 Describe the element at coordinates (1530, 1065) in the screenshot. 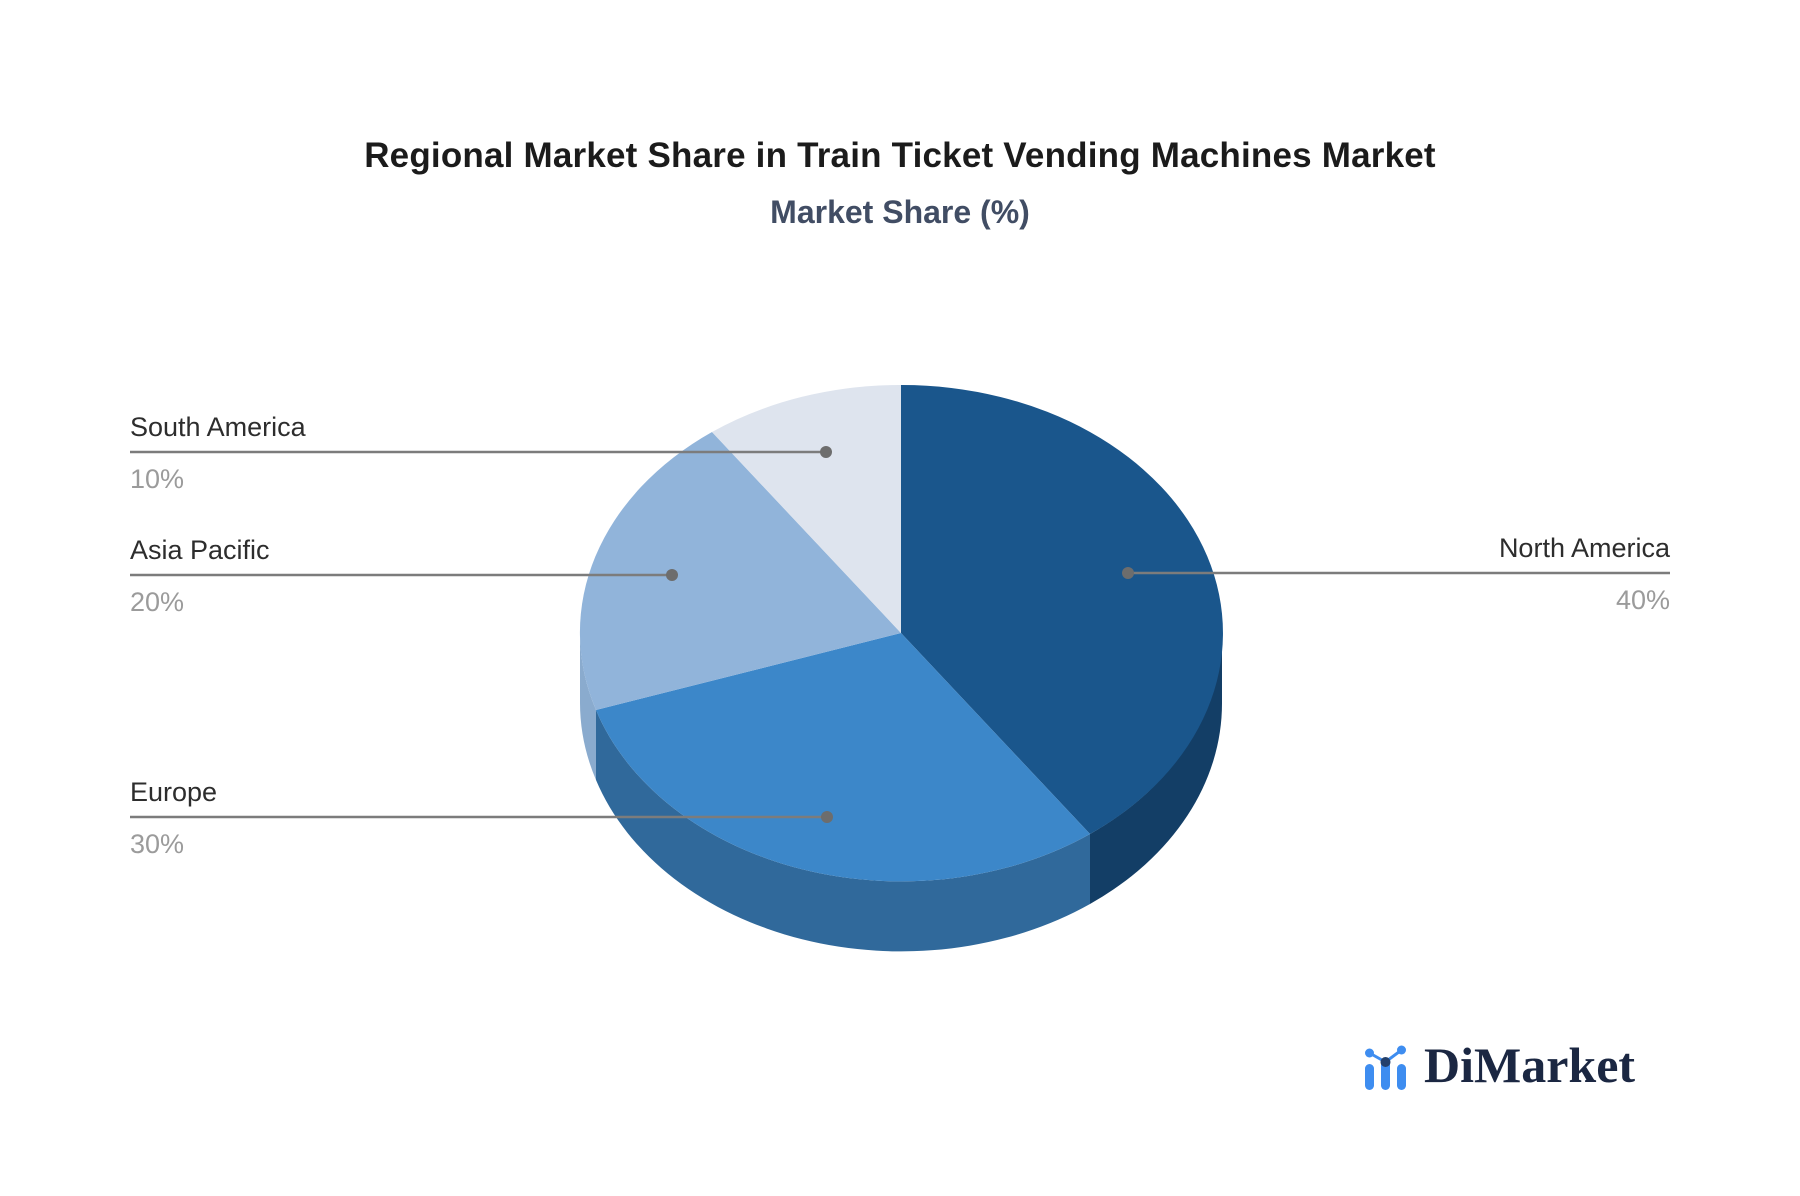

I see `brand-name: DiMarket` at that location.